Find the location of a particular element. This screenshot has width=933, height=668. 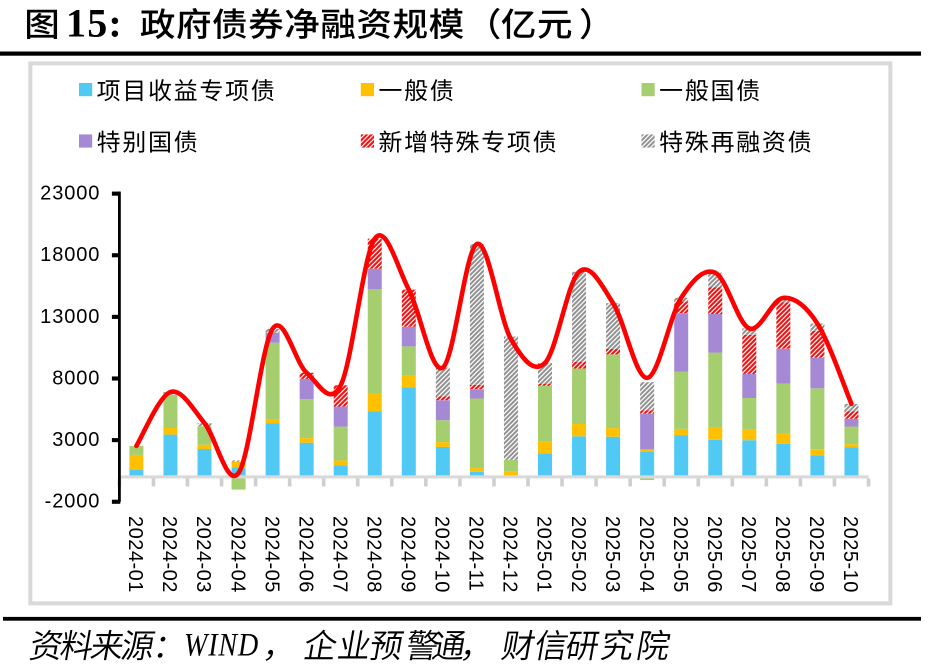

svg-text: WIND is located at coordinates (221, 645).